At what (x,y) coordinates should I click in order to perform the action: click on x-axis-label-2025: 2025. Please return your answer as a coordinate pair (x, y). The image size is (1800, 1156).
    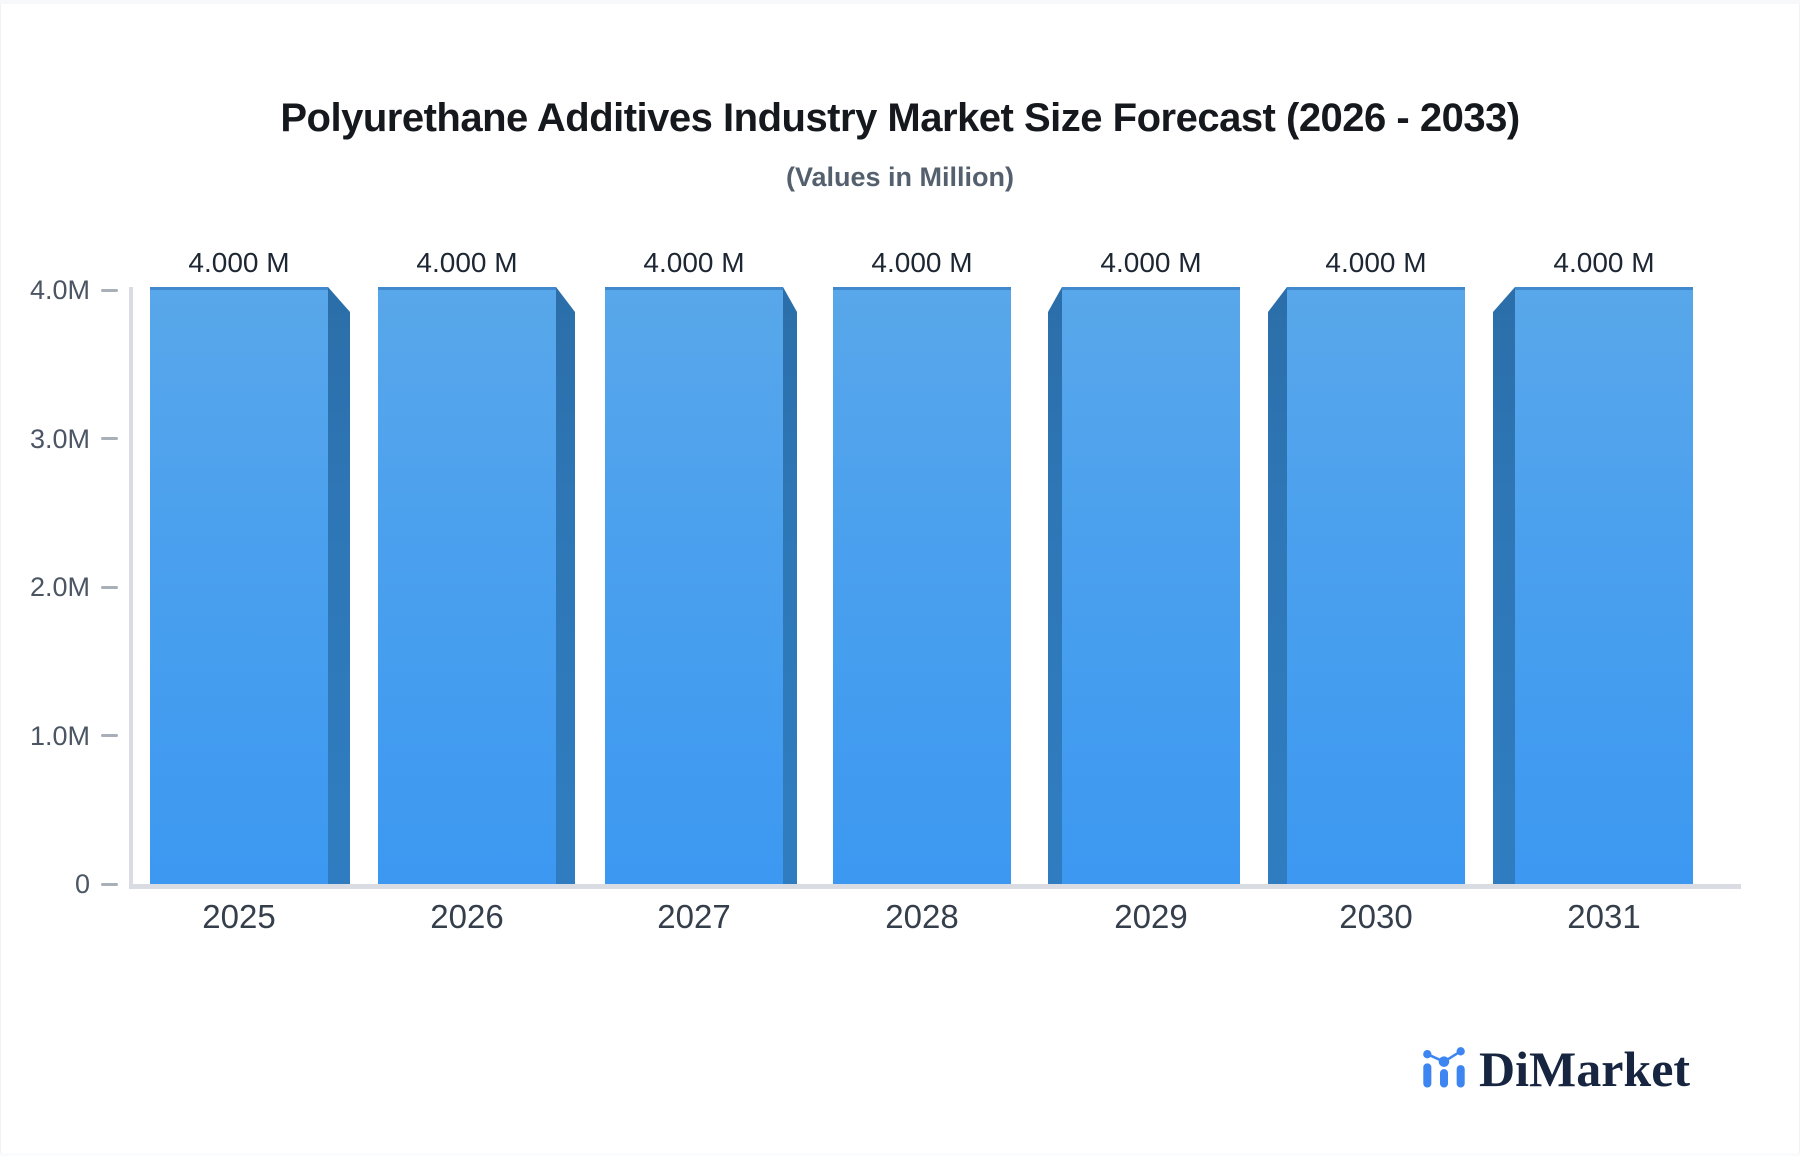
    Looking at the image, I should click on (239, 916).